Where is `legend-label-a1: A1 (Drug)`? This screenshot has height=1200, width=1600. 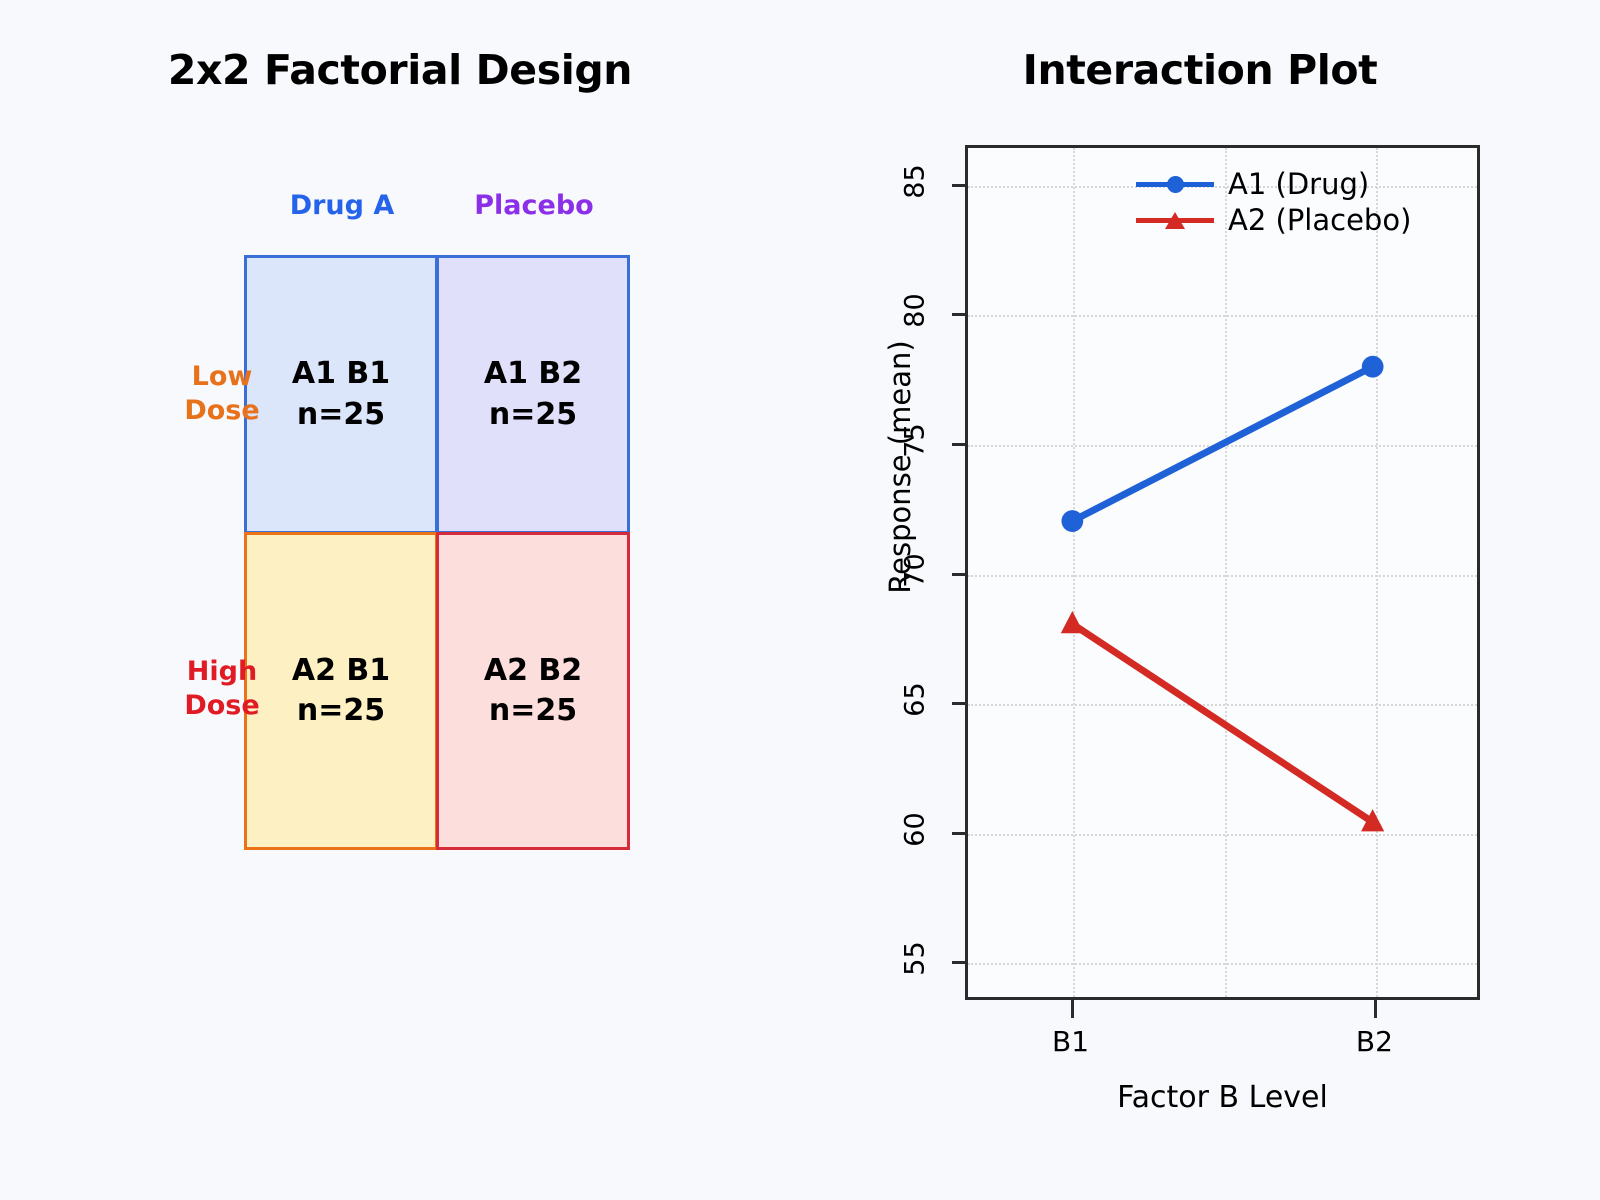 legend-label-a1: A1 (Drug) is located at coordinates (1299, 184).